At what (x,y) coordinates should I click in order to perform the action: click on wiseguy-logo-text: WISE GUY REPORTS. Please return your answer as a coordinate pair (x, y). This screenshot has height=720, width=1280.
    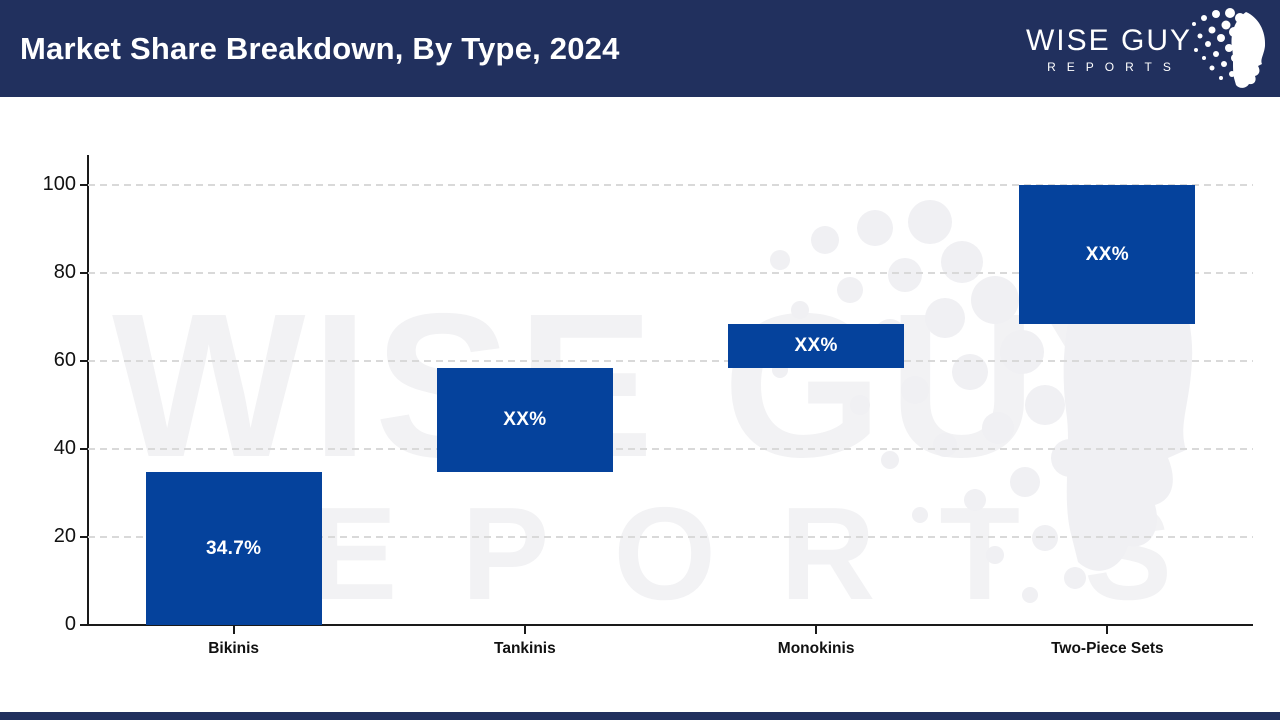
    Looking at the image, I should click on (1108, 48).